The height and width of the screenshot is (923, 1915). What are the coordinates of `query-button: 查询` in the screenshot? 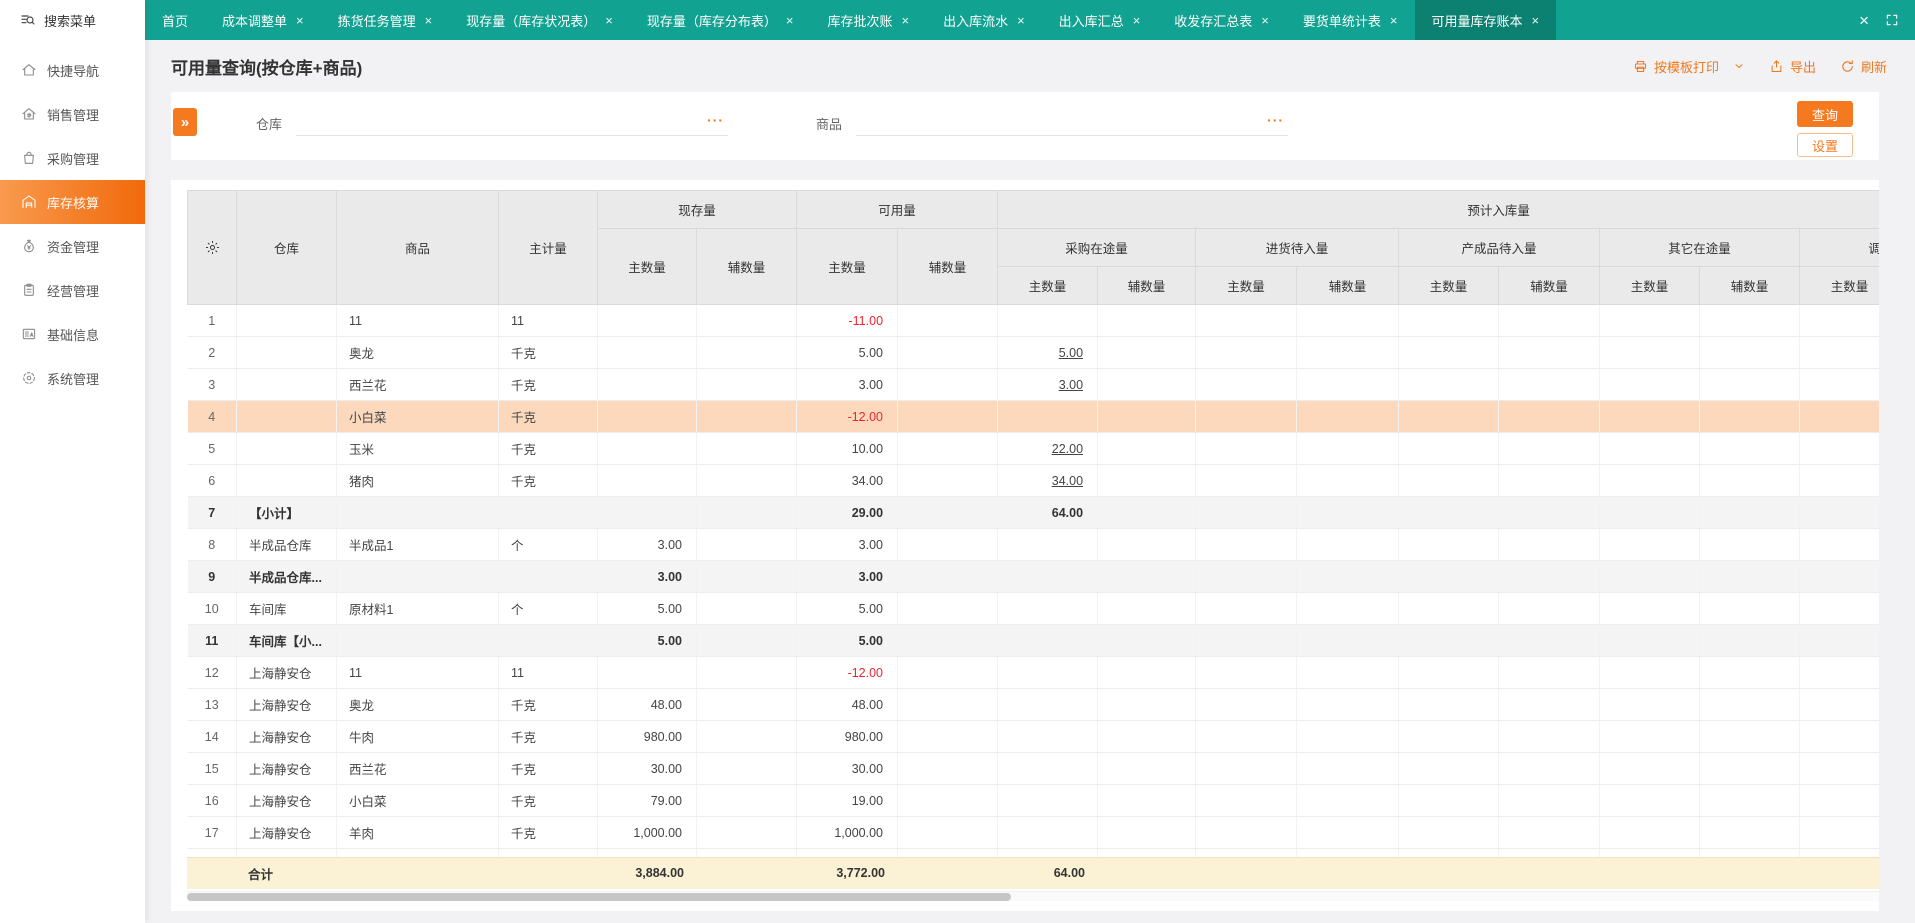 It's located at (1825, 114).